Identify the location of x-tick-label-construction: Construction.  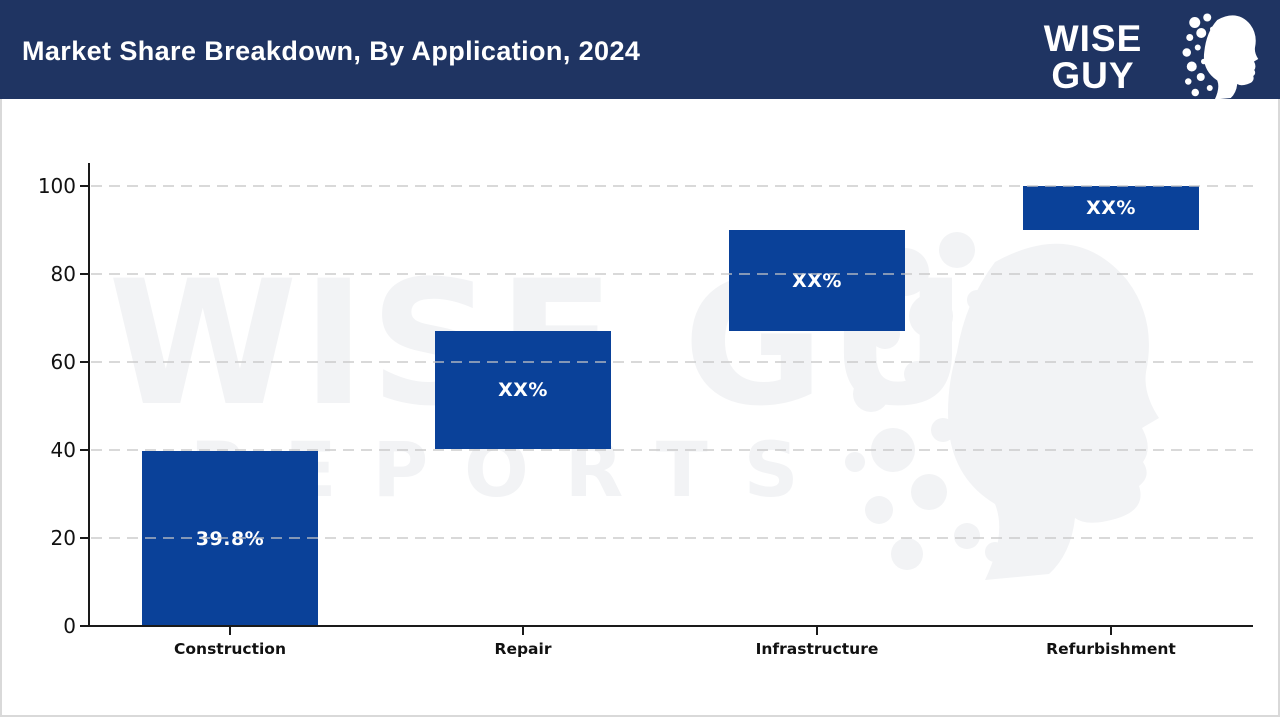
(230, 649).